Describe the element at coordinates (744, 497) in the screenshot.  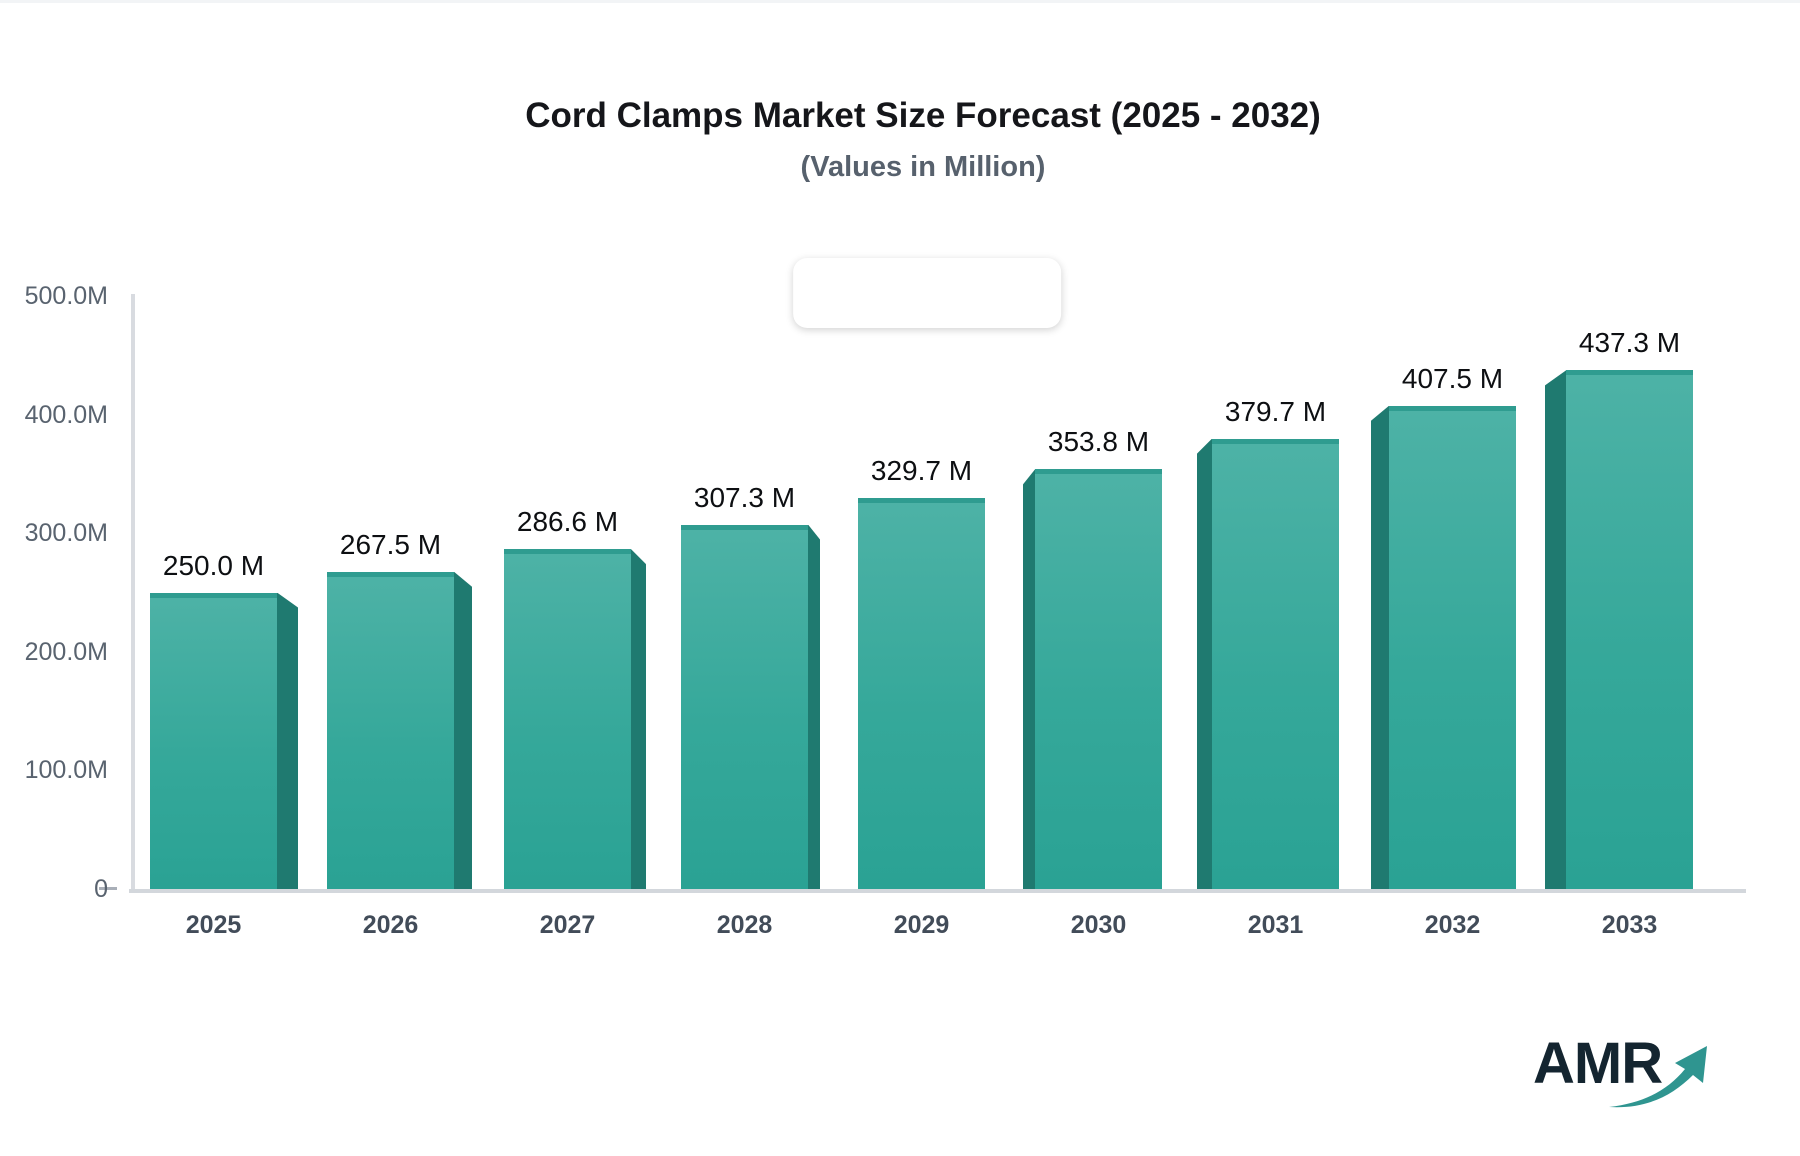
I see `bar-value-label: 307.3 M` at that location.